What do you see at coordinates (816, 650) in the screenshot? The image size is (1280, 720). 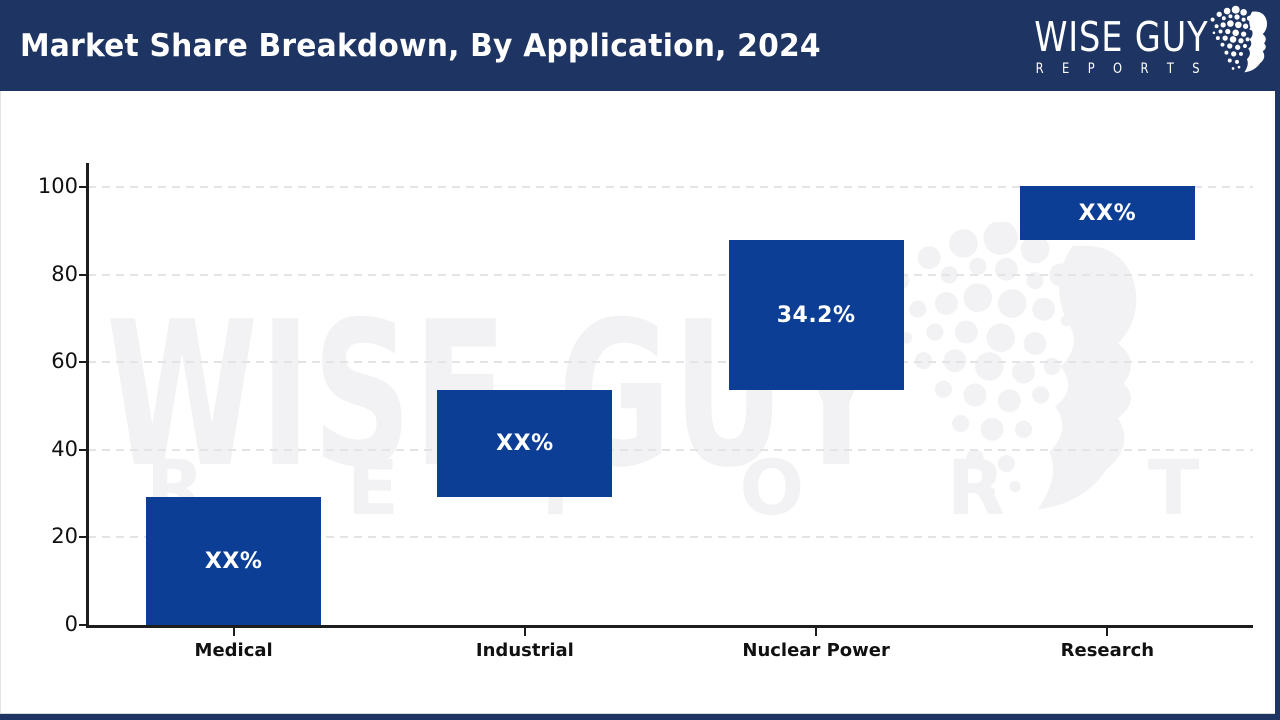 I see `x-category-label: Nuclear Power` at bounding box center [816, 650].